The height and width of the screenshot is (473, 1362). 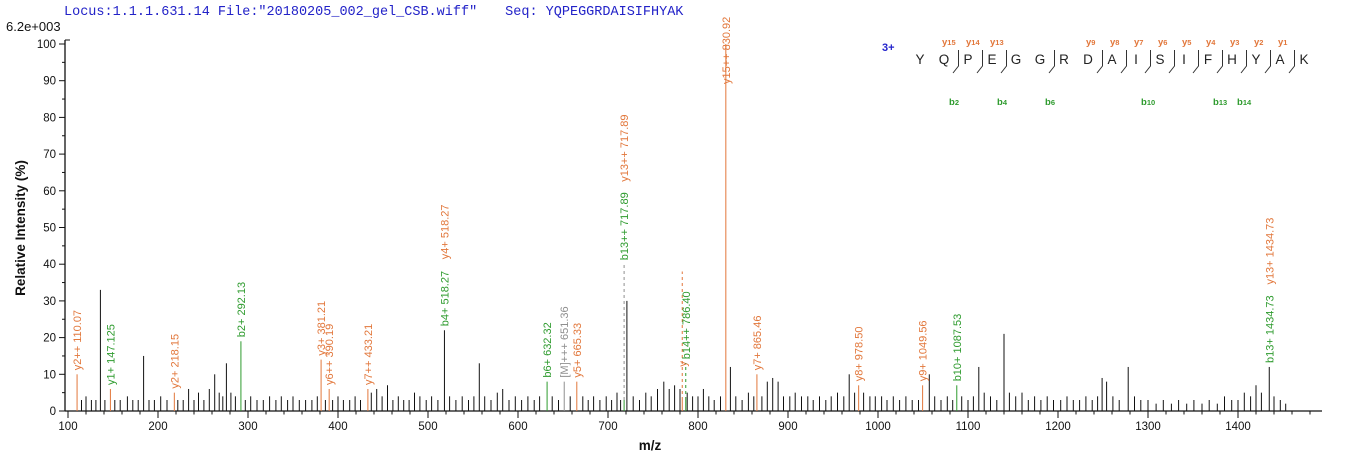 What do you see at coordinates (369, 354) in the screenshot?
I see `peak-label: y7++ 433.21` at bounding box center [369, 354].